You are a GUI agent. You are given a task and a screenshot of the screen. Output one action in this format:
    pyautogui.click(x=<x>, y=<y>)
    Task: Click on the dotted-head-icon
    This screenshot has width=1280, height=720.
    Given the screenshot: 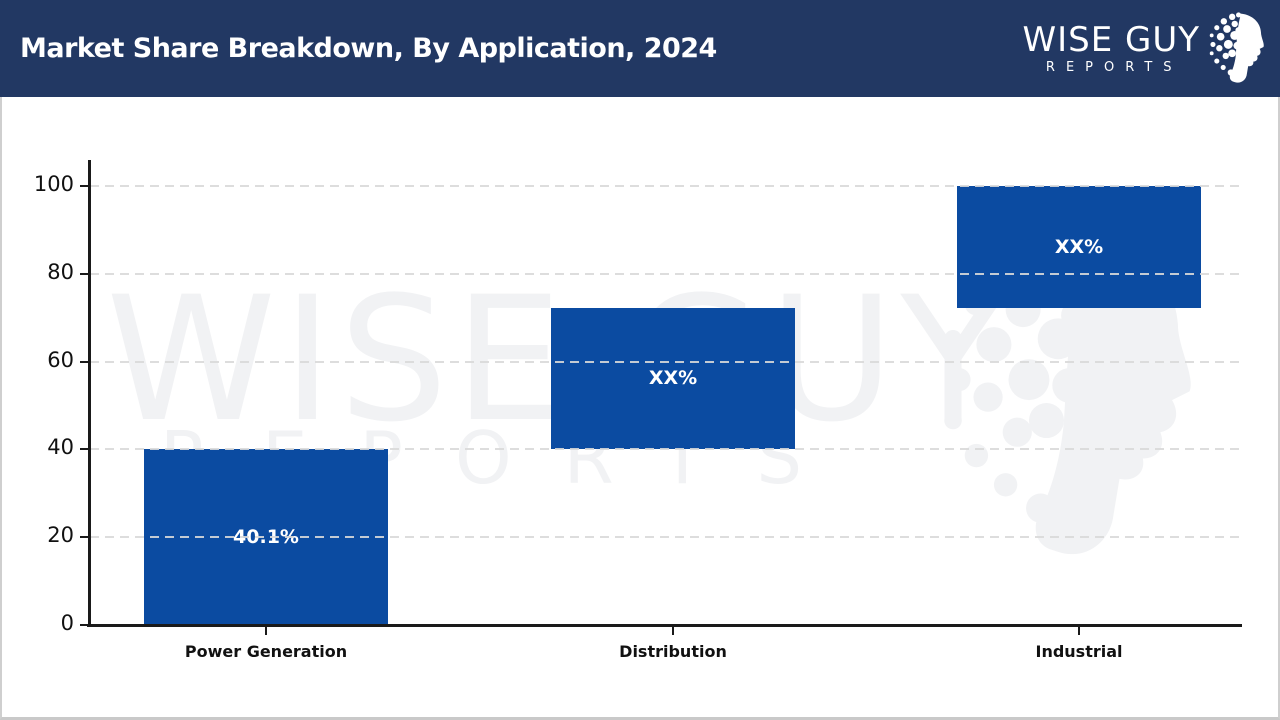 What is the action you would take?
    pyautogui.click(x=1236, y=47)
    